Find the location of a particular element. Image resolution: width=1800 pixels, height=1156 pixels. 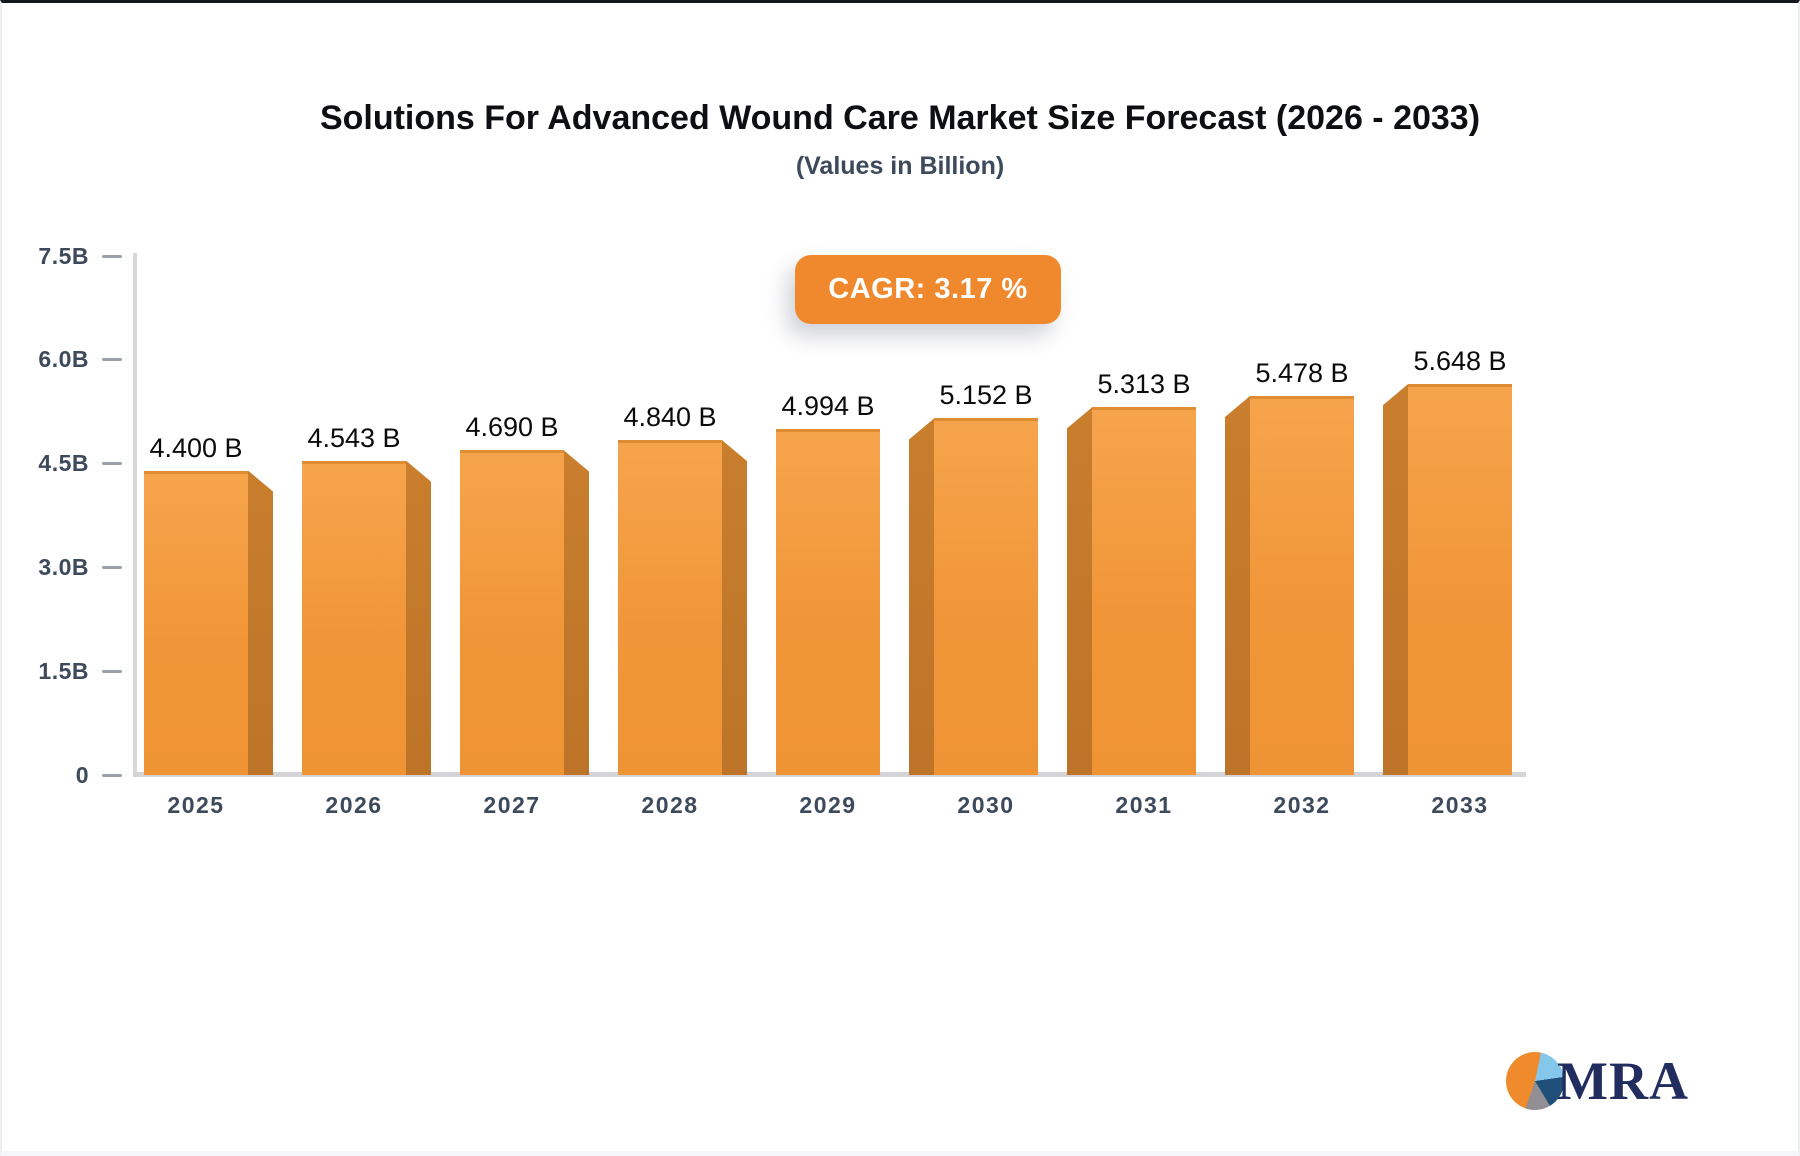

bar-2029: 4.994 B 2029 is located at coordinates (828, 604).